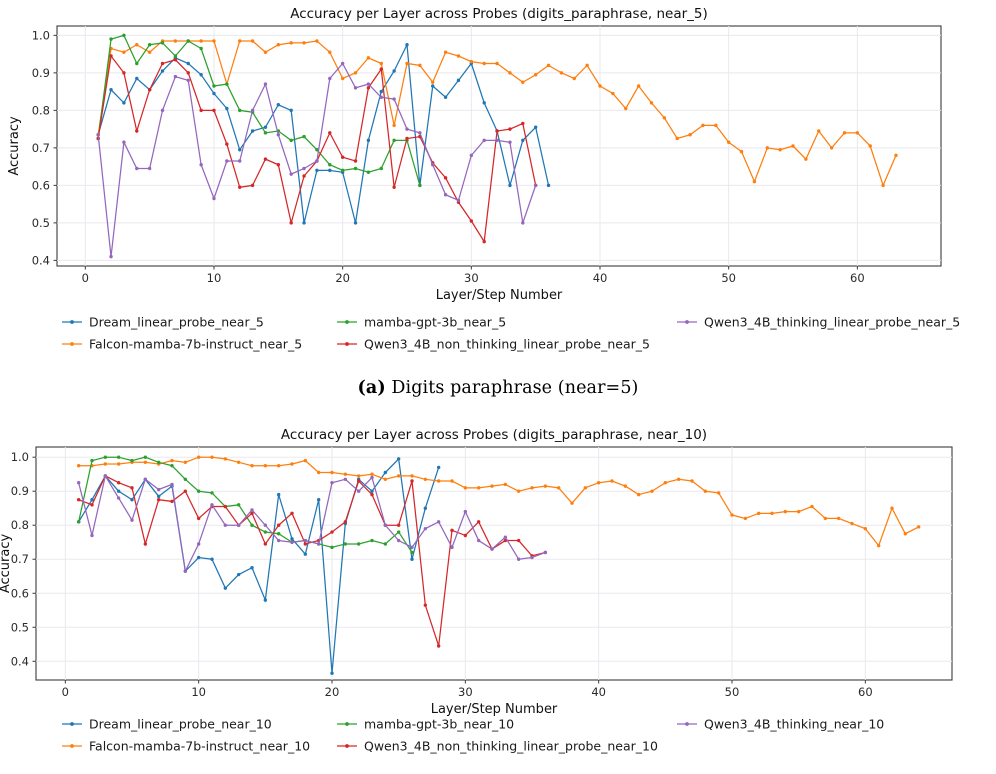  Describe the element at coordinates (728, 278) in the screenshot. I see `x-tick-label: 50` at that location.